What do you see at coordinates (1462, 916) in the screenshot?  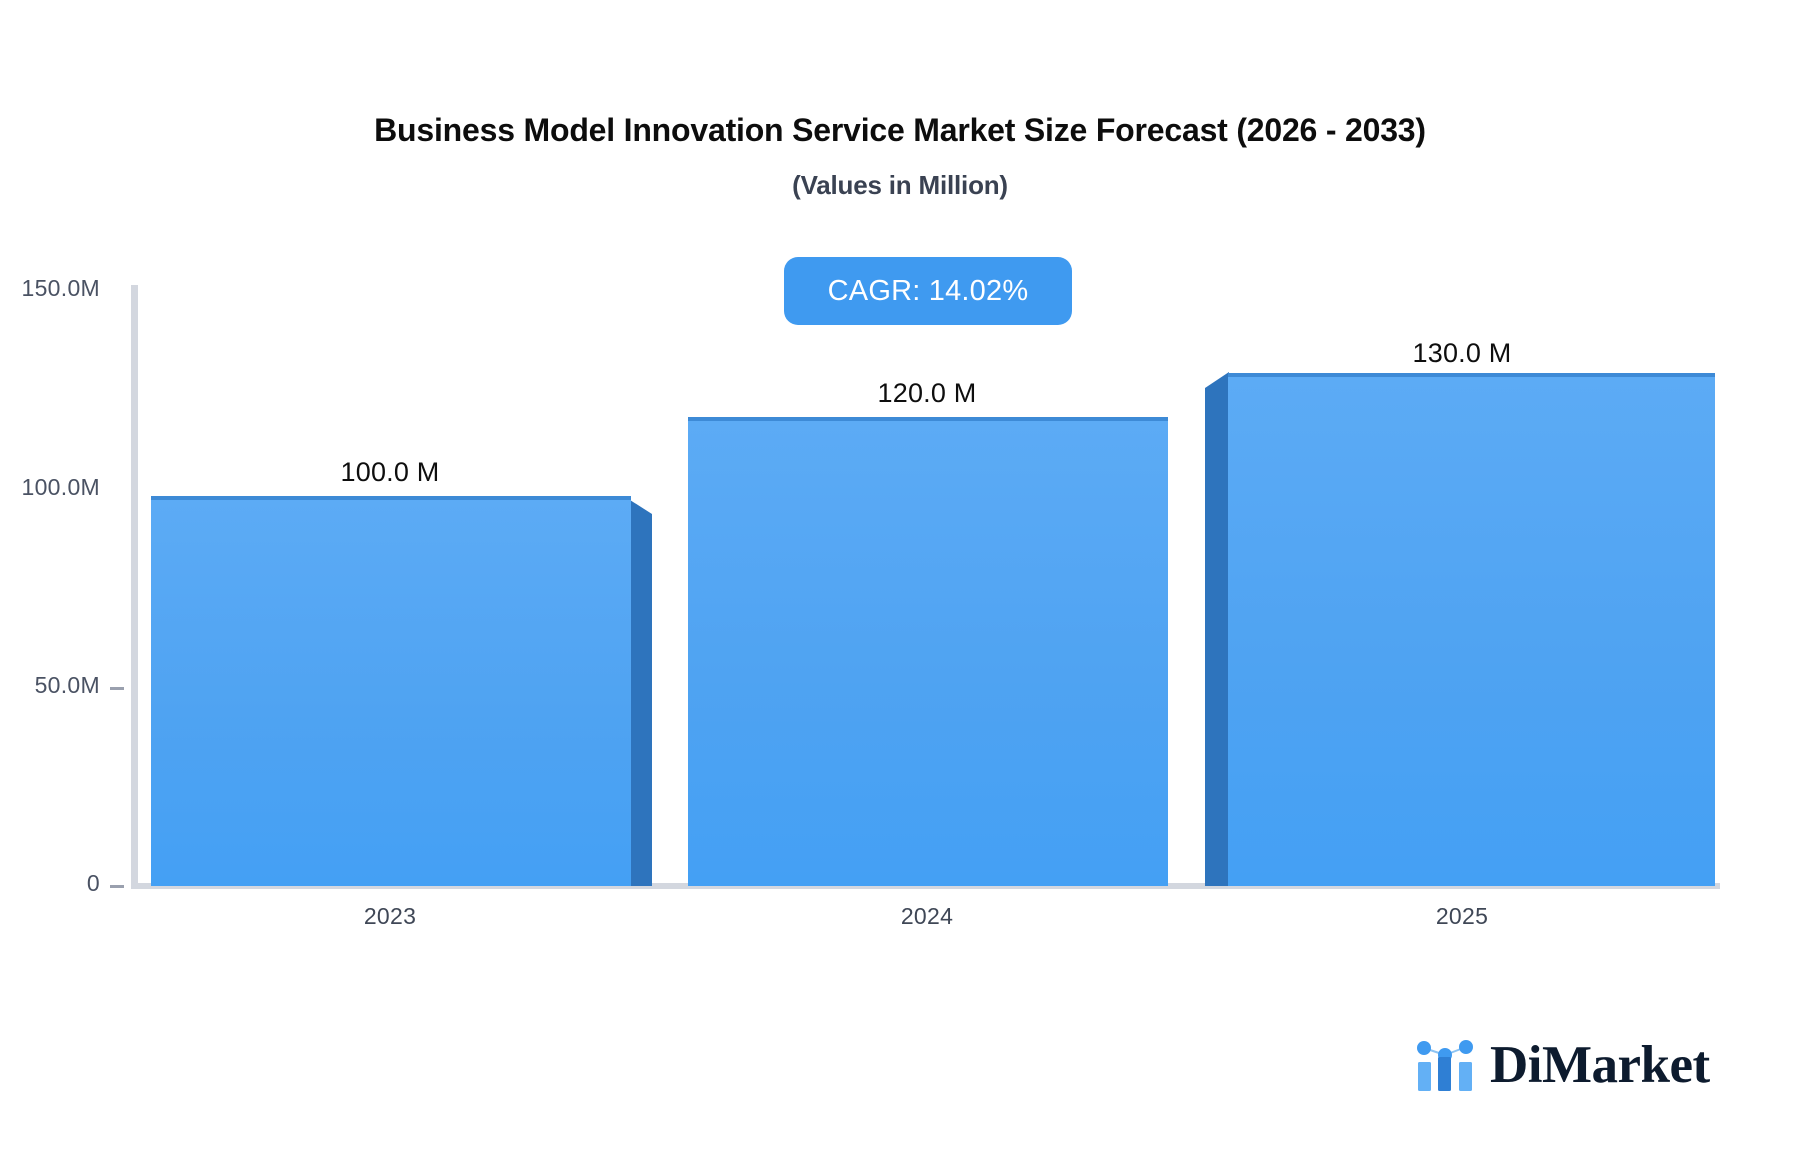 I see `x-axis-label-2025: 2025` at bounding box center [1462, 916].